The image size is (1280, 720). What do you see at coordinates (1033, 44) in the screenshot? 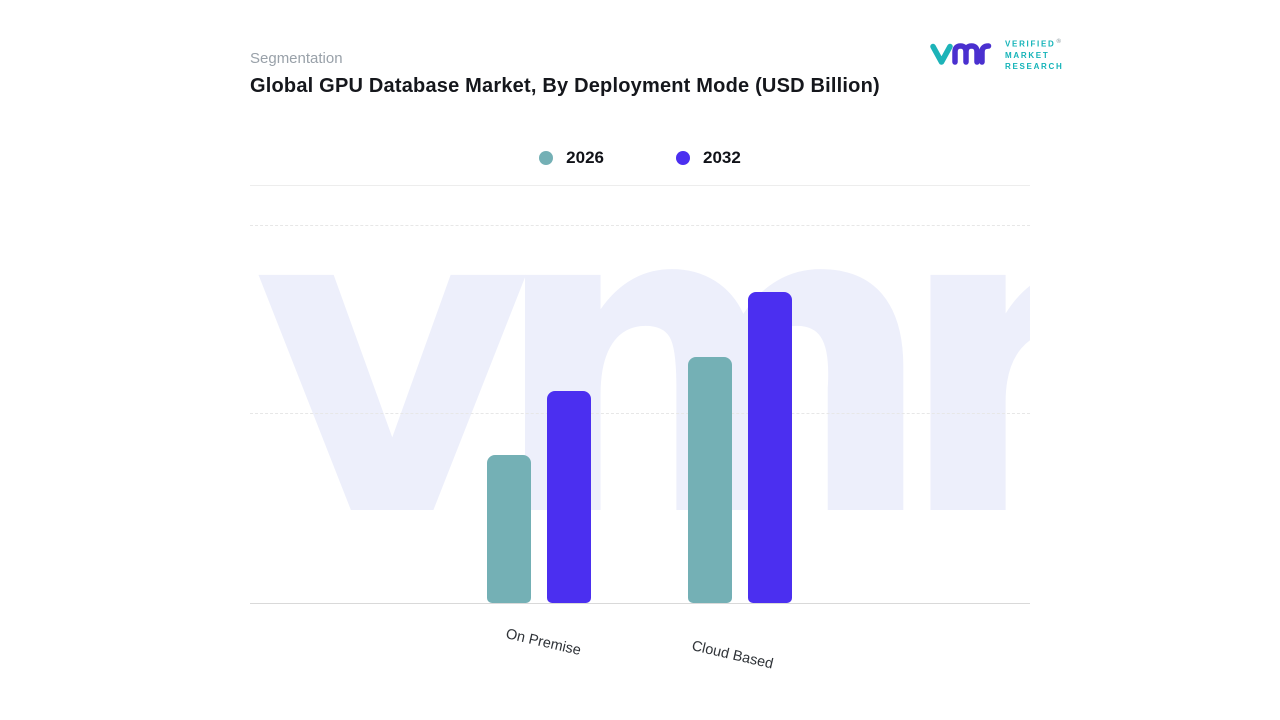
I see `logo-line-verified: VERIFIED®` at bounding box center [1033, 44].